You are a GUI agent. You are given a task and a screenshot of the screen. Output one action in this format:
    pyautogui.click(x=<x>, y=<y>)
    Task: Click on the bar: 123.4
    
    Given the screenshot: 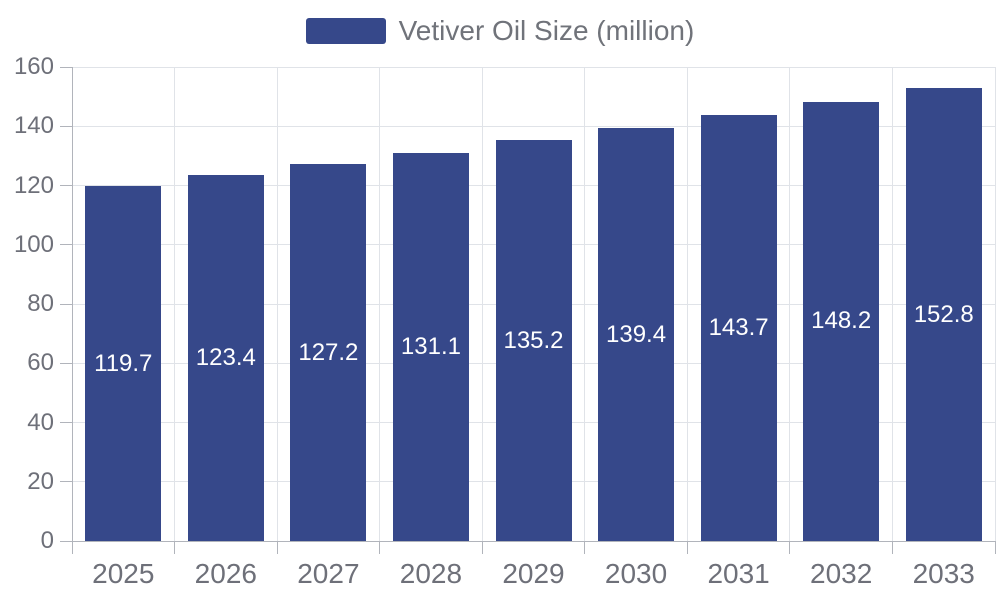 What is the action you would take?
    pyautogui.click(x=225, y=358)
    